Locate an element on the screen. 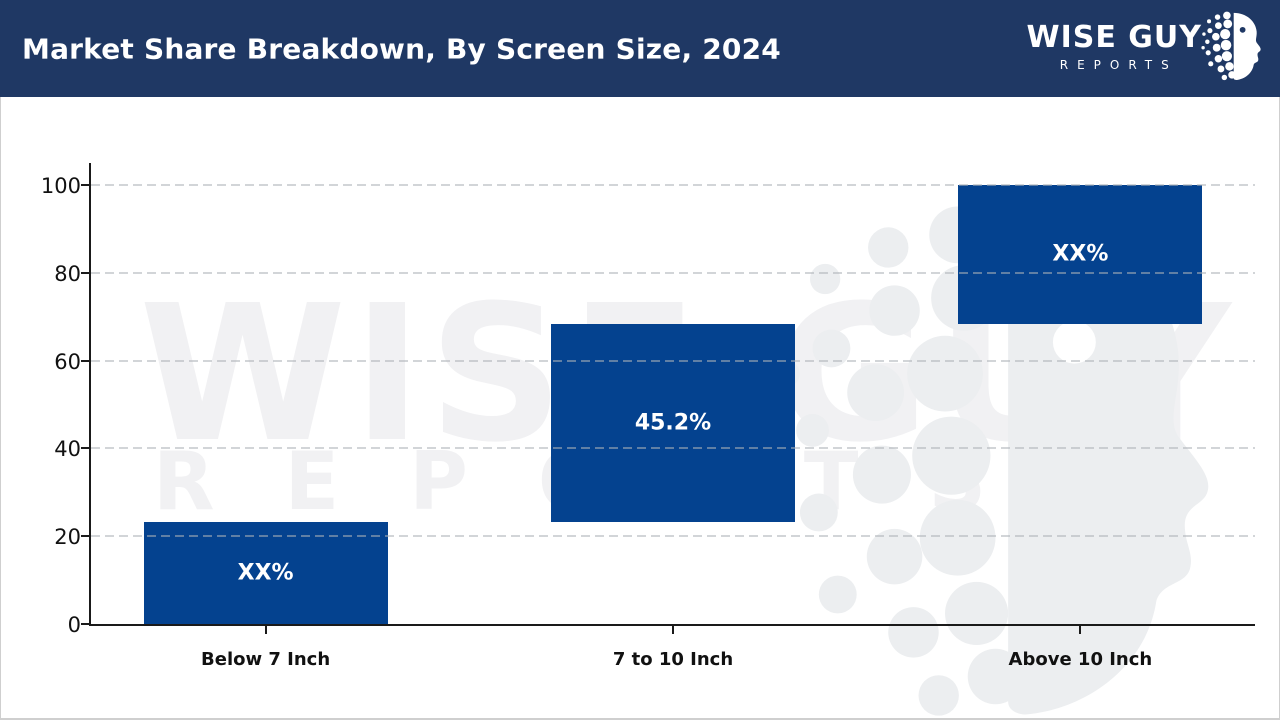 This screenshot has height=720, width=1280. y-tick-label: 40 is located at coordinates (67, 449).